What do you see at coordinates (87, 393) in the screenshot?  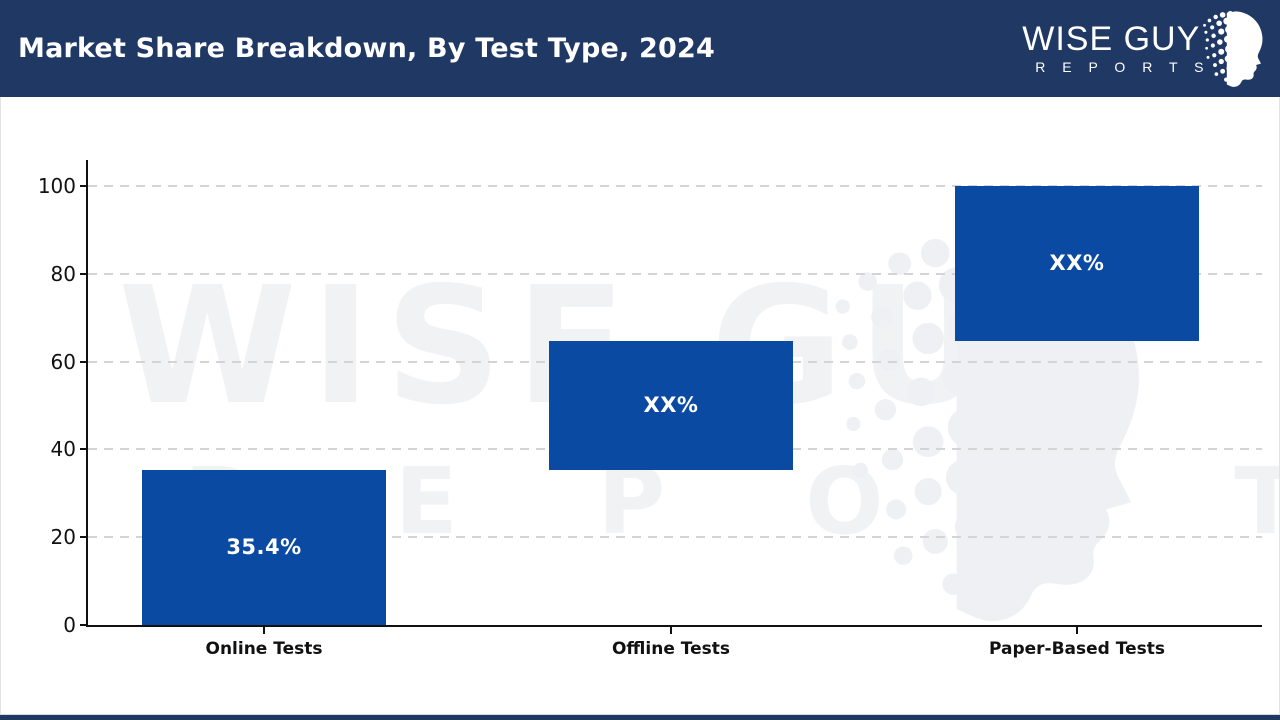 I see `y-axis-line` at bounding box center [87, 393].